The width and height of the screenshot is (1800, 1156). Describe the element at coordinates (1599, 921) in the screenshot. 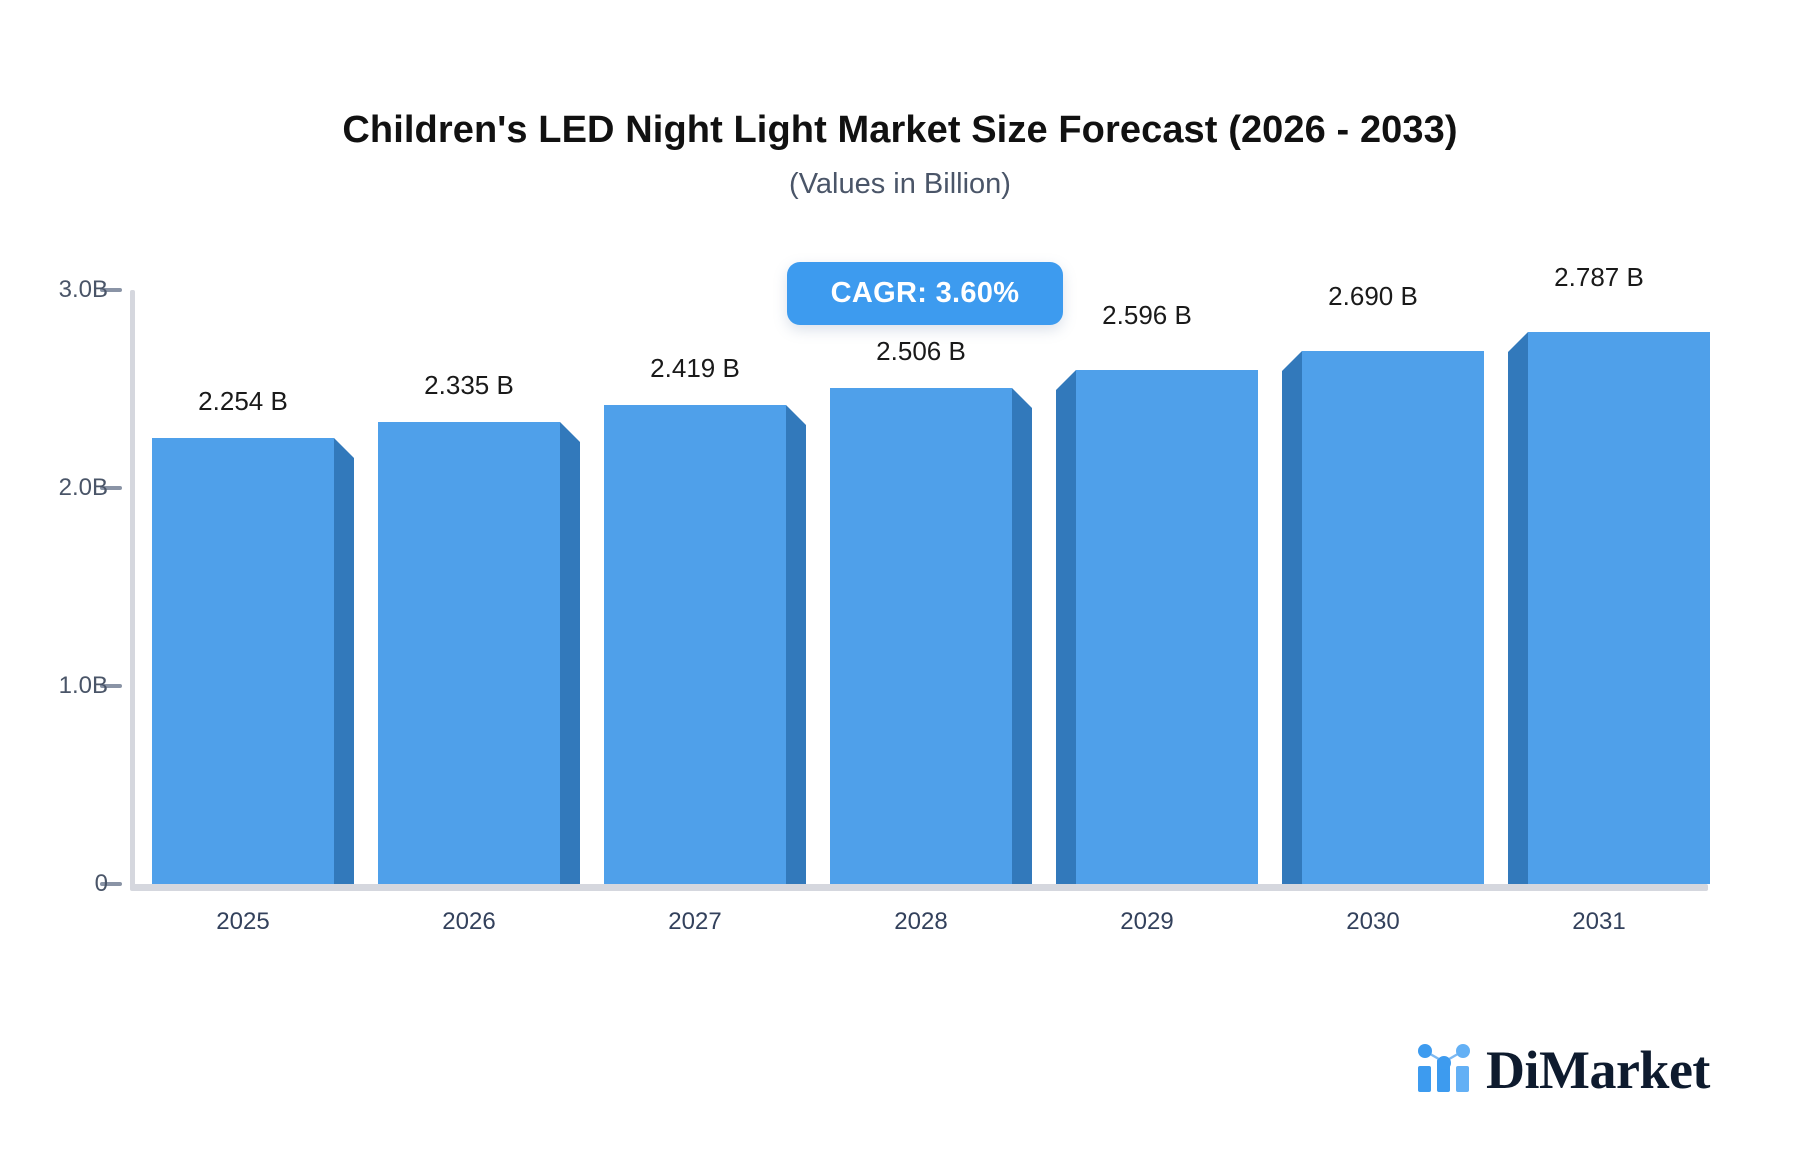

I see `x-axis-tick-label: 2031` at that location.